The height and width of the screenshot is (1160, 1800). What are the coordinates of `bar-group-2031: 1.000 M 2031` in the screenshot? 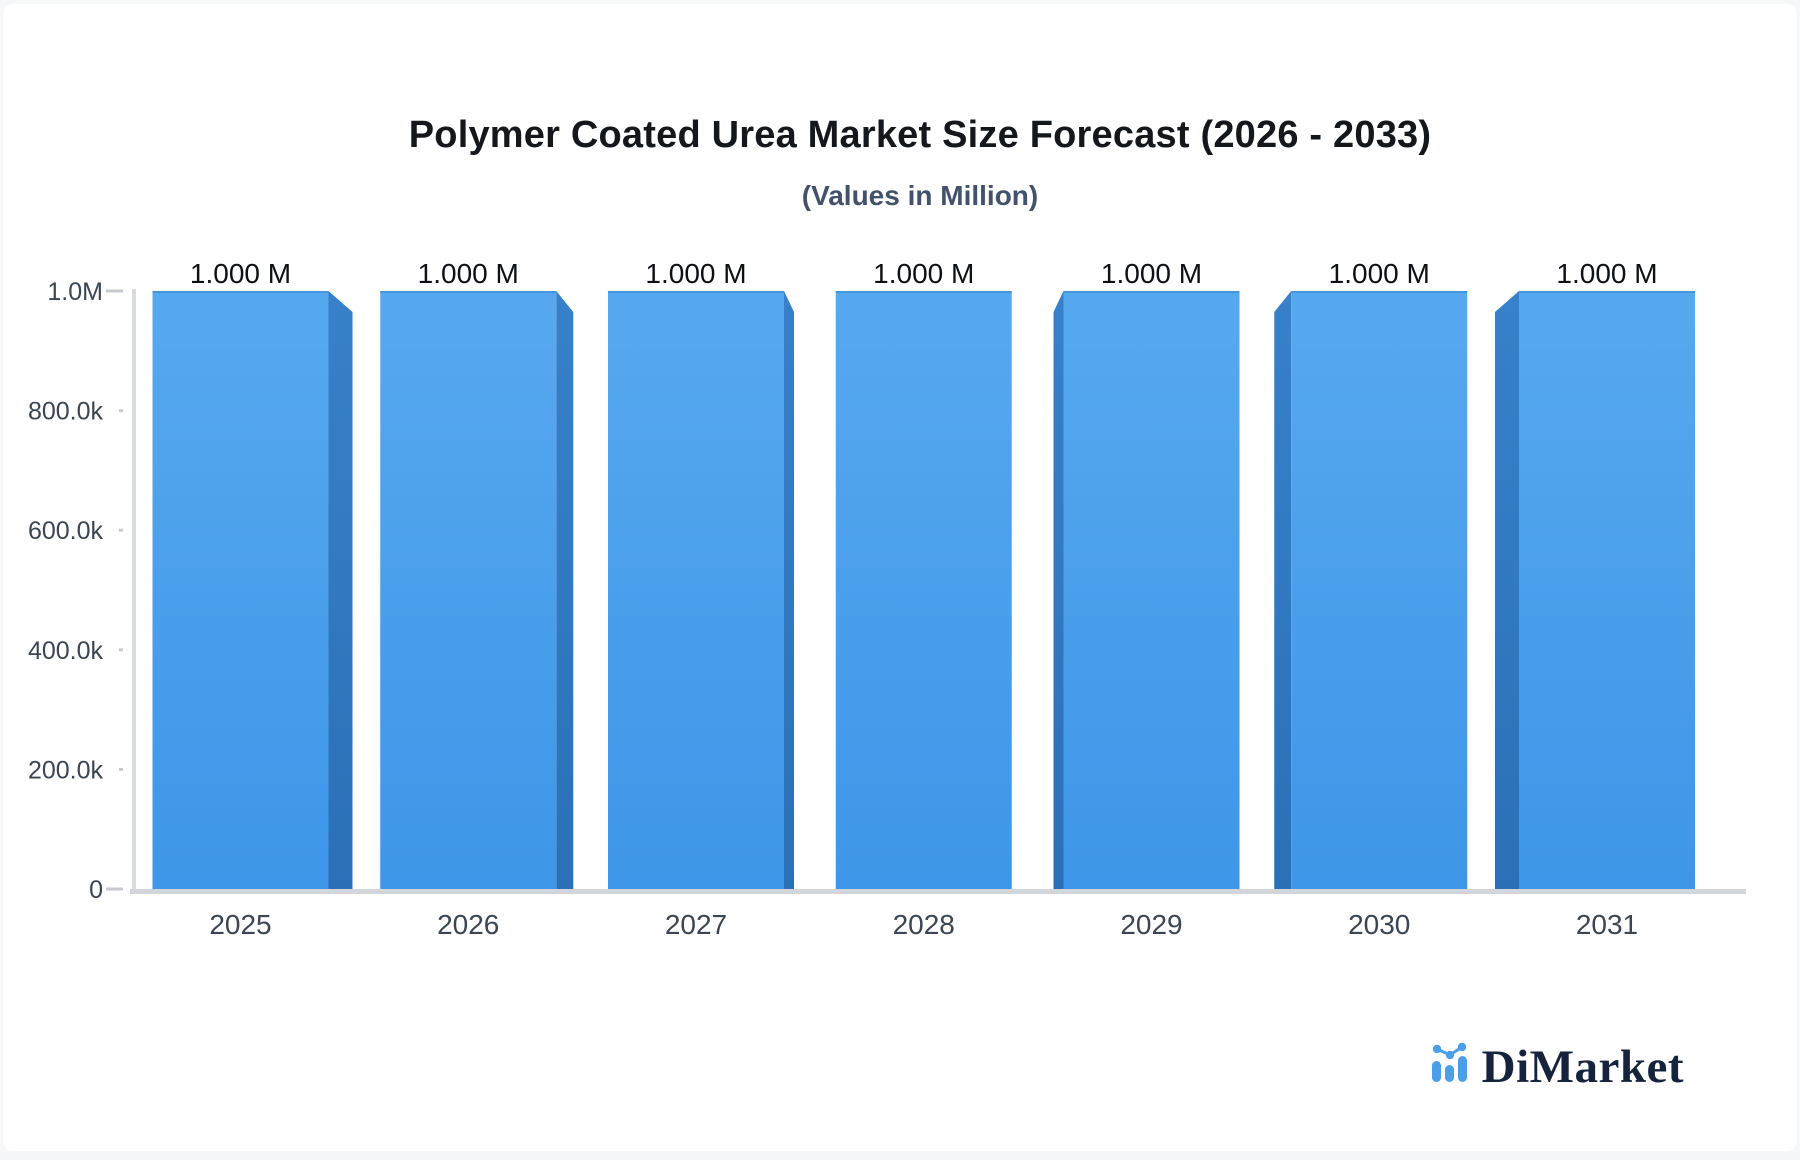 It's located at (1595, 599).